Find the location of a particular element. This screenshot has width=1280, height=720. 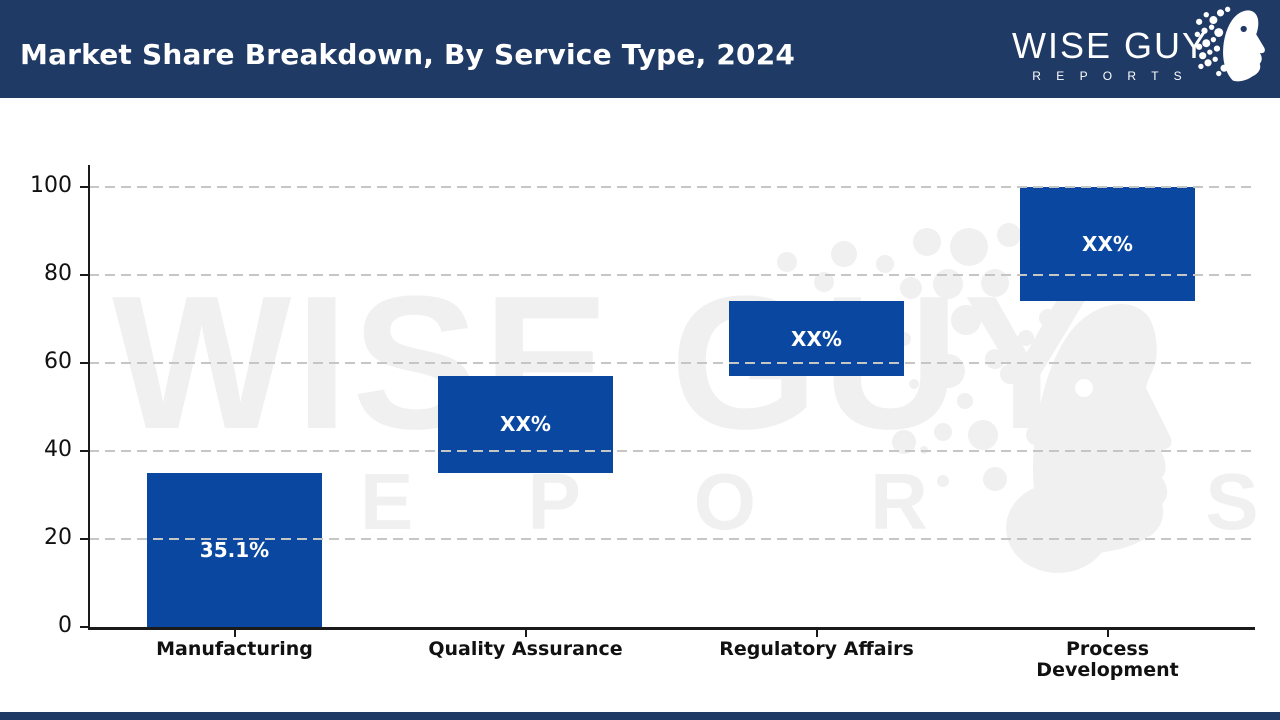

y-tick-label-20: 20 is located at coordinates (58, 537).